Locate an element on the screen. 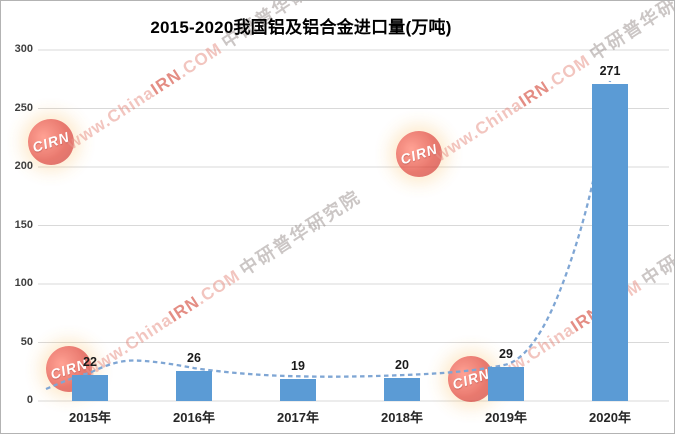 The height and width of the screenshot is (434, 675). bar-value-label: 29 is located at coordinates (506, 354).